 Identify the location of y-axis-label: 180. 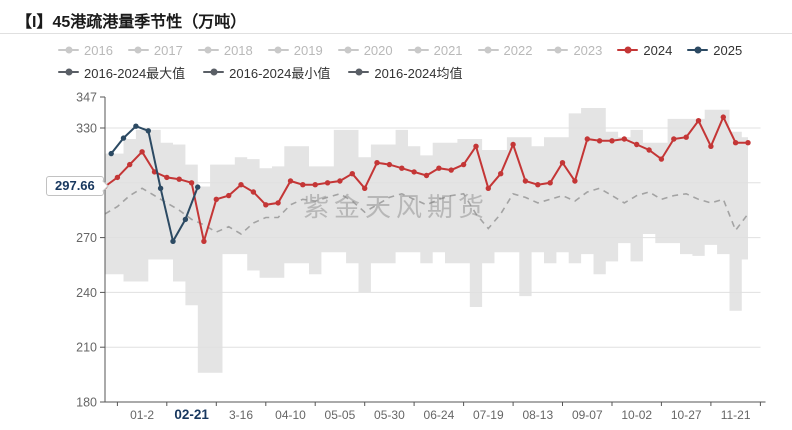
(86, 403).